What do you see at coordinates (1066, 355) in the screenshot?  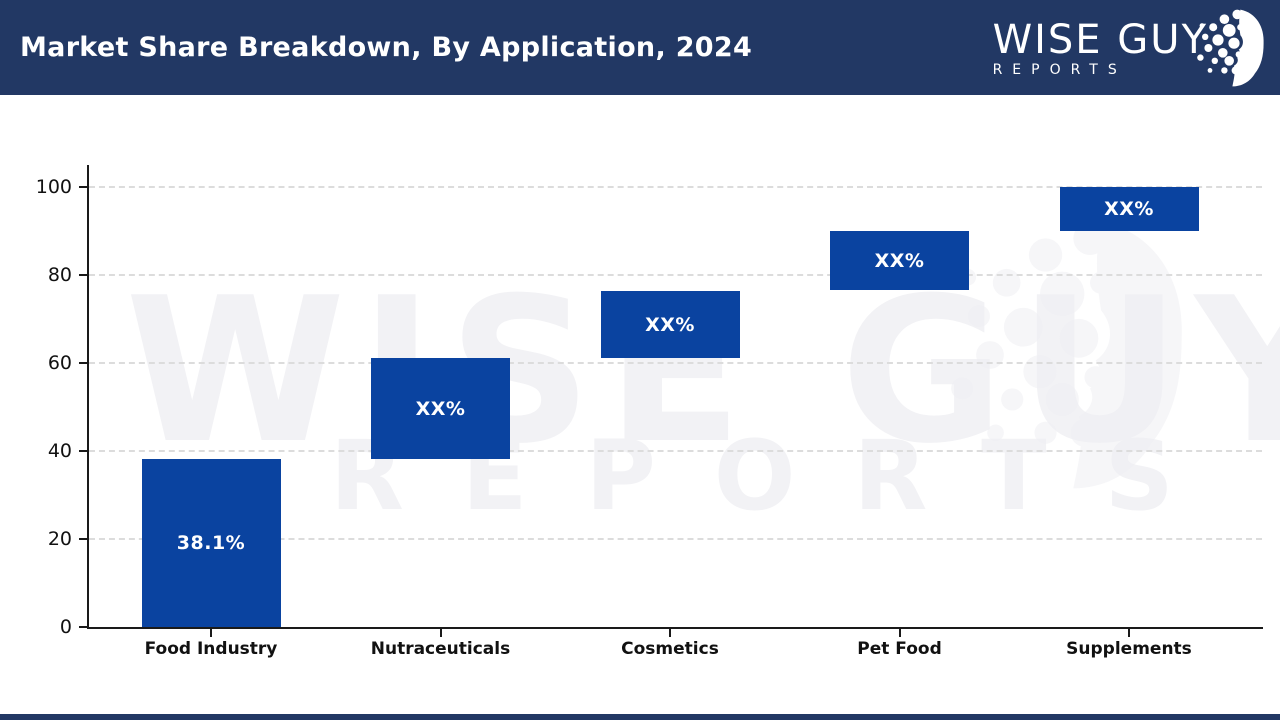 I see `watermark-face-icon` at bounding box center [1066, 355].